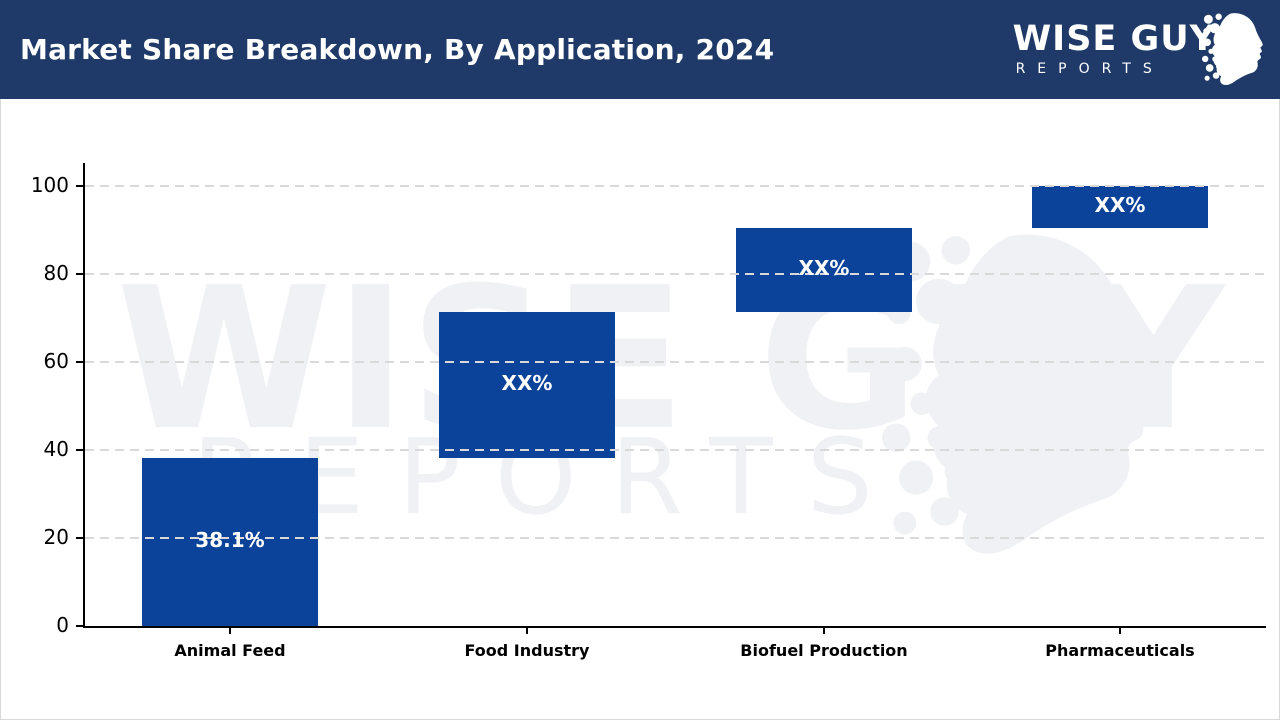 This screenshot has width=1280, height=720. I want to click on y-axis-line, so click(84, 395).